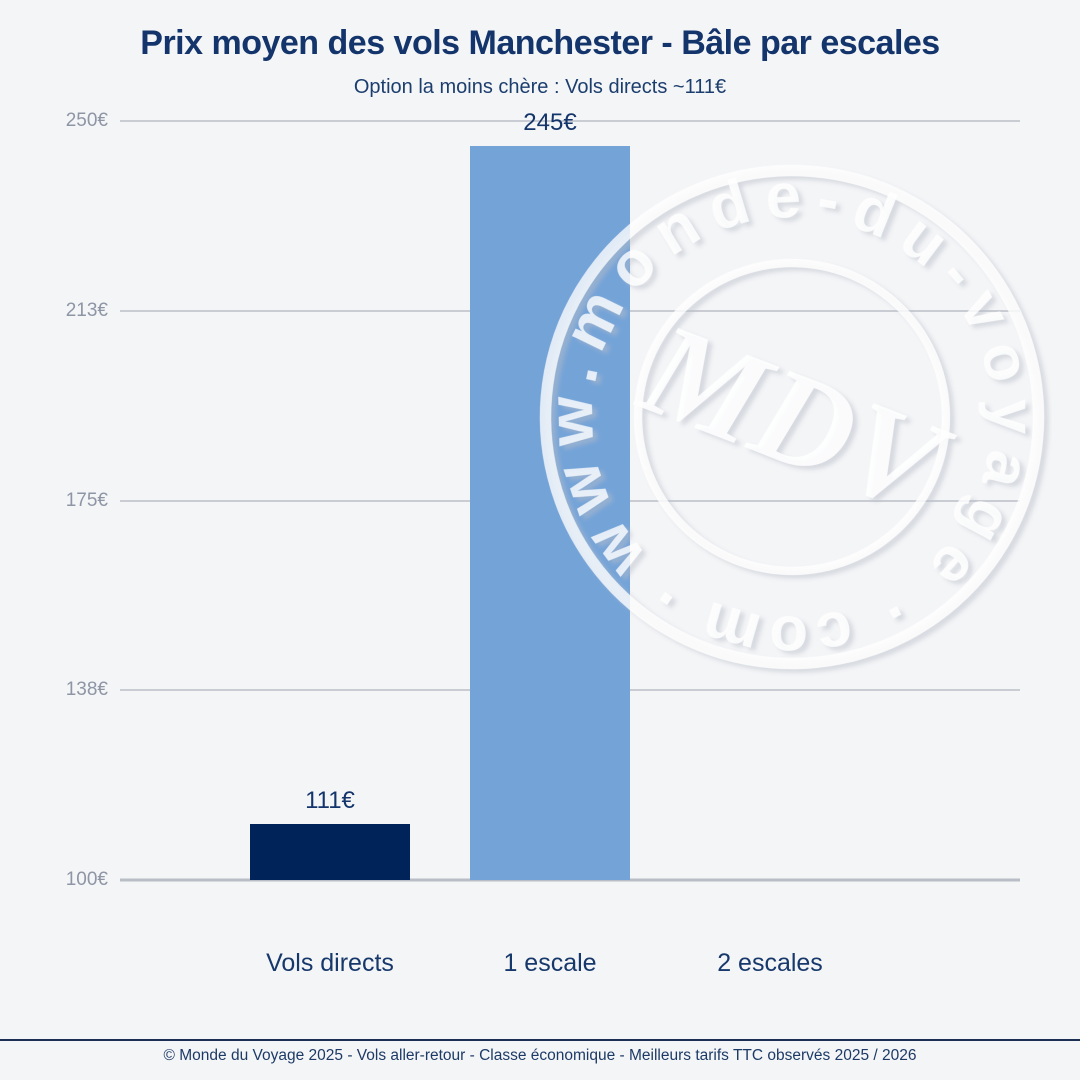 Image resolution: width=1080 pixels, height=1080 pixels. What do you see at coordinates (86, 500) in the screenshot?
I see `y-tick-label: 175€` at bounding box center [86, 500].